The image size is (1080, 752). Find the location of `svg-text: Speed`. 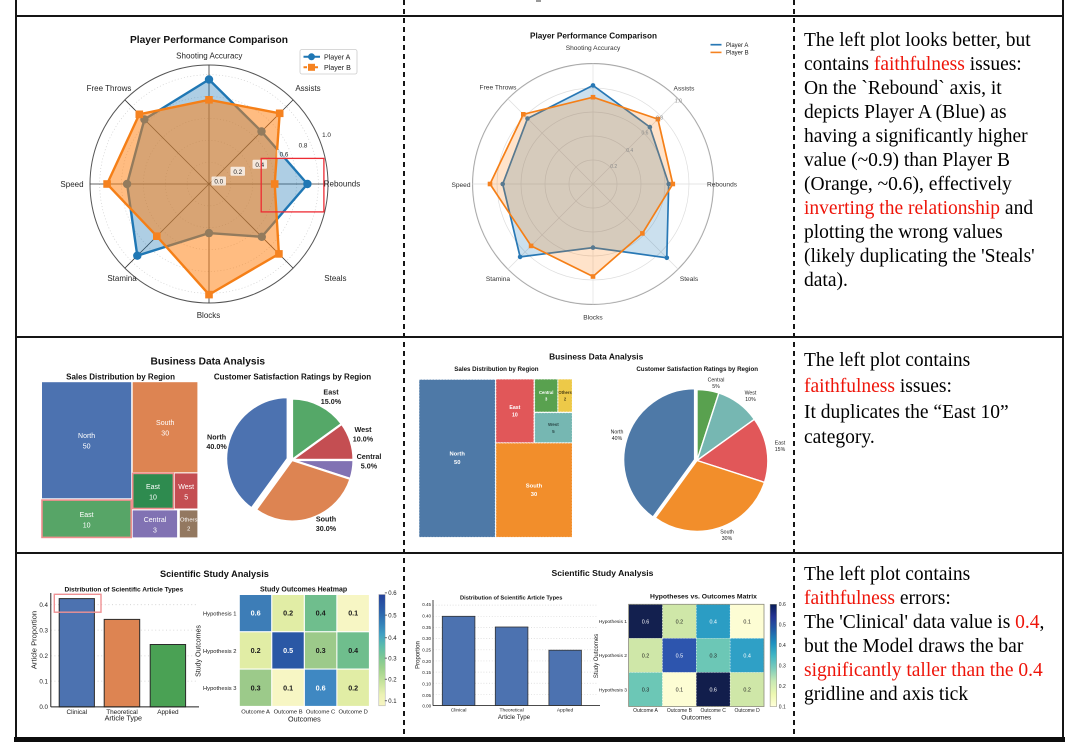

svg-text: Speed is located at coordinates (460, 185).